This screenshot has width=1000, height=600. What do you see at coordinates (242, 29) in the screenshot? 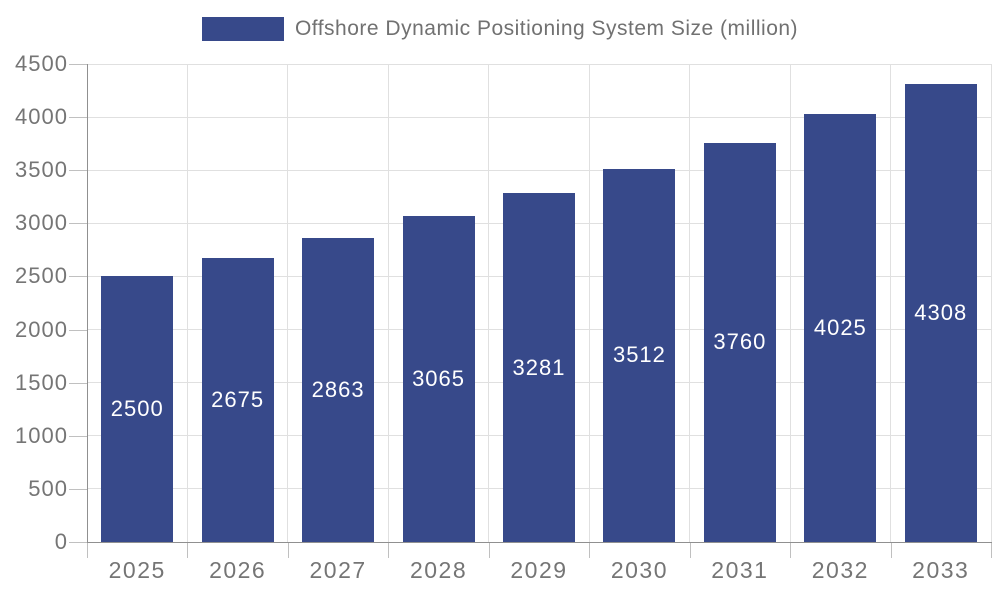
I see `legend-swatch` at bounding box center [242, 29].